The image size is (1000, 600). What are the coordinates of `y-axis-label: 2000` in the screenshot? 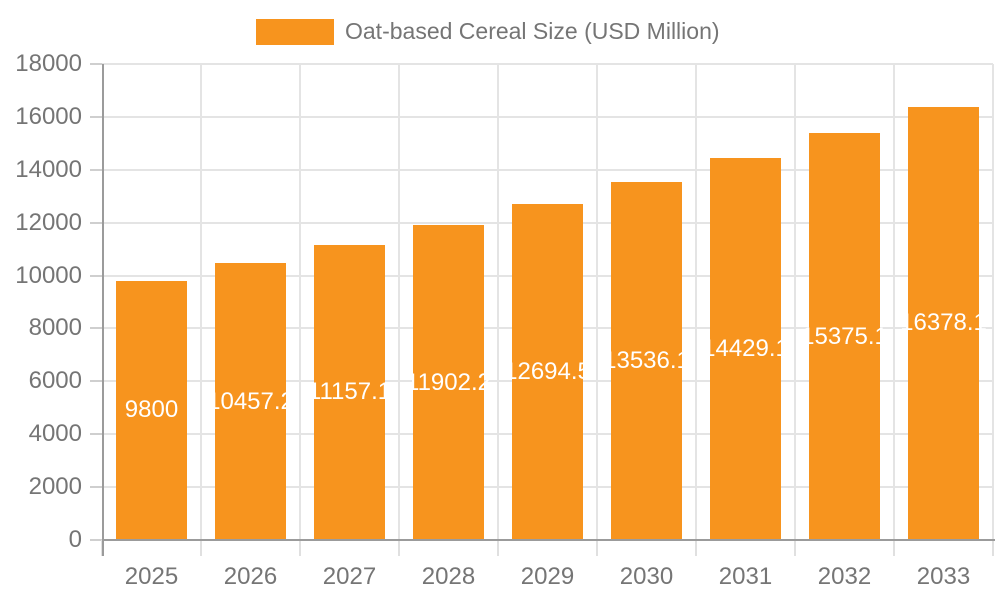 It's located at (55, 487).